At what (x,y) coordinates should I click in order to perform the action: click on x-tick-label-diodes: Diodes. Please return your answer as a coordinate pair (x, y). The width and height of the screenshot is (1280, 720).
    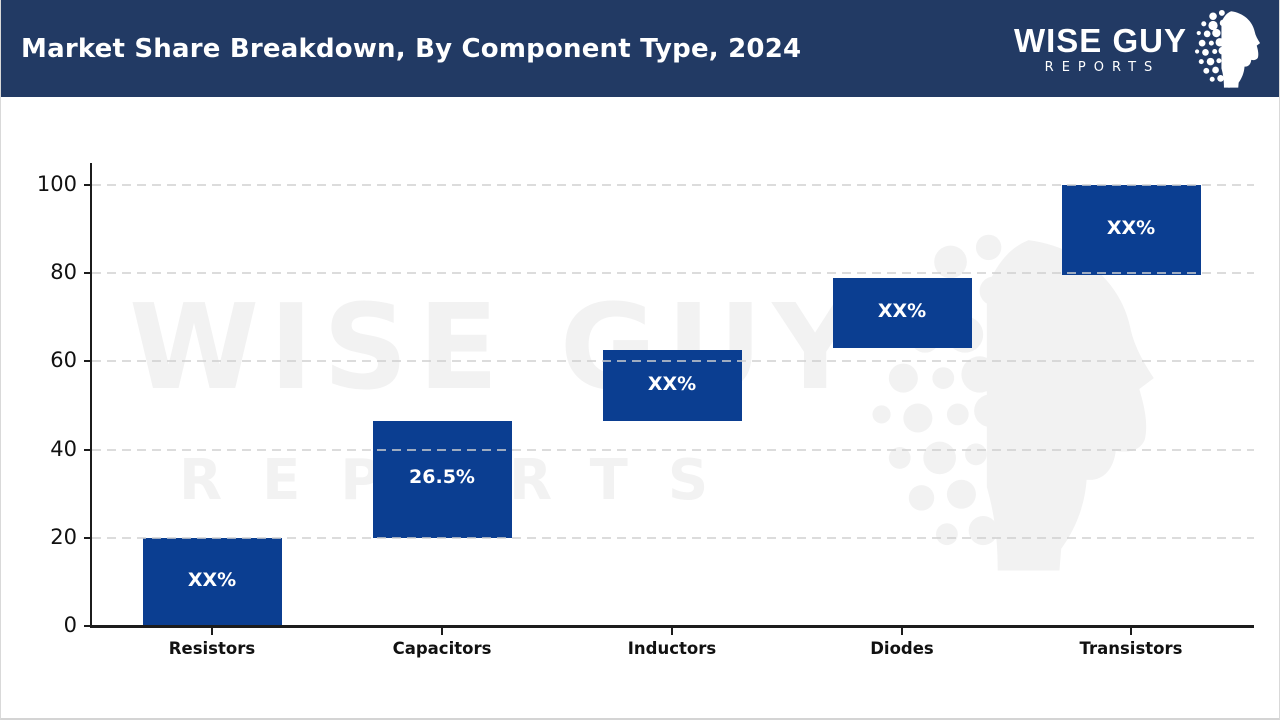
    Looking at the image, I should click on (902, 648).